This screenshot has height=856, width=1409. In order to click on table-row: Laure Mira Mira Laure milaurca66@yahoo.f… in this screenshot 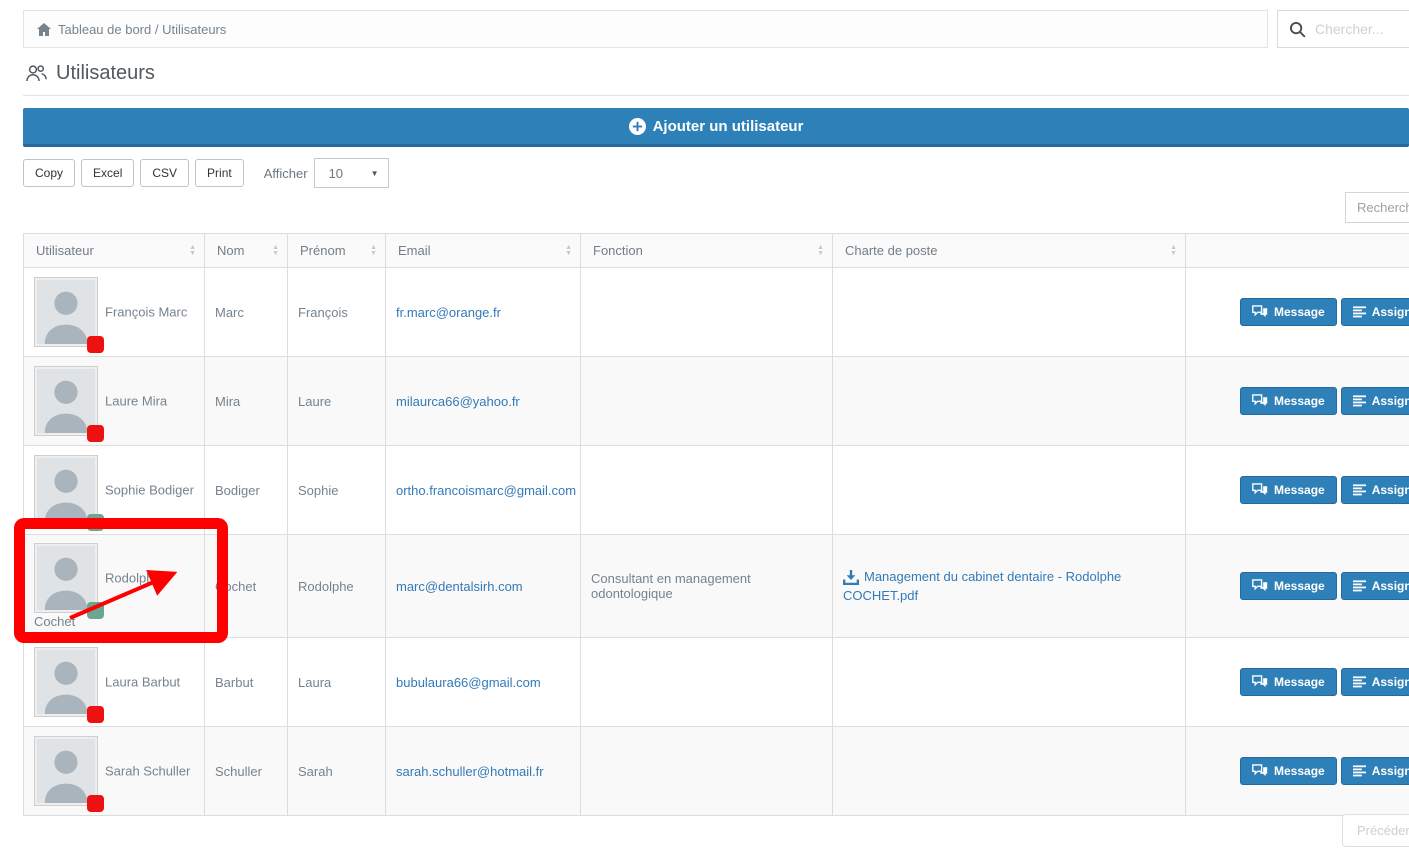, I will do `click(716, 401)`.